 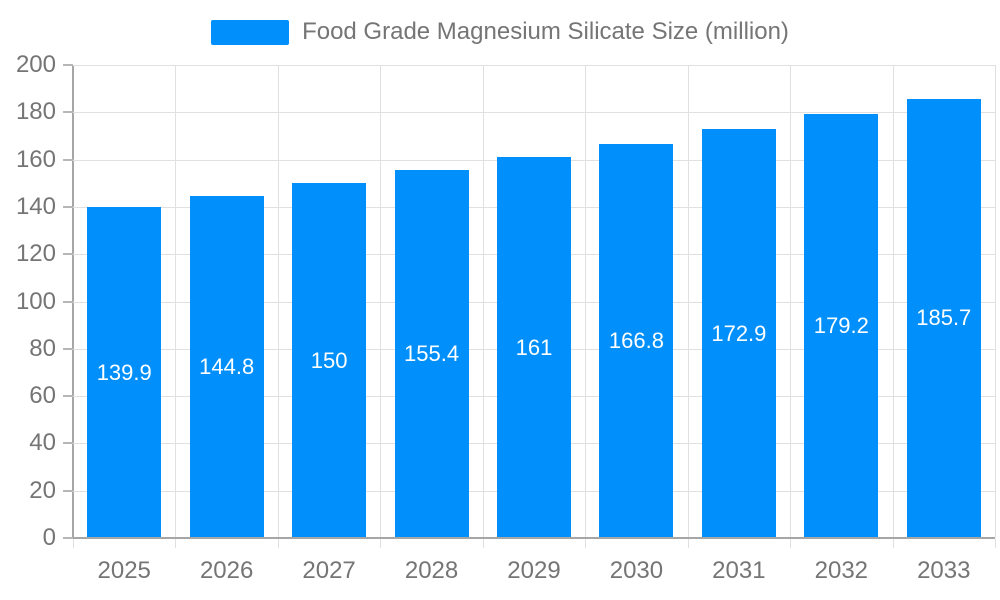 I want to click on legend-swatch, so click(x=250, y=32).